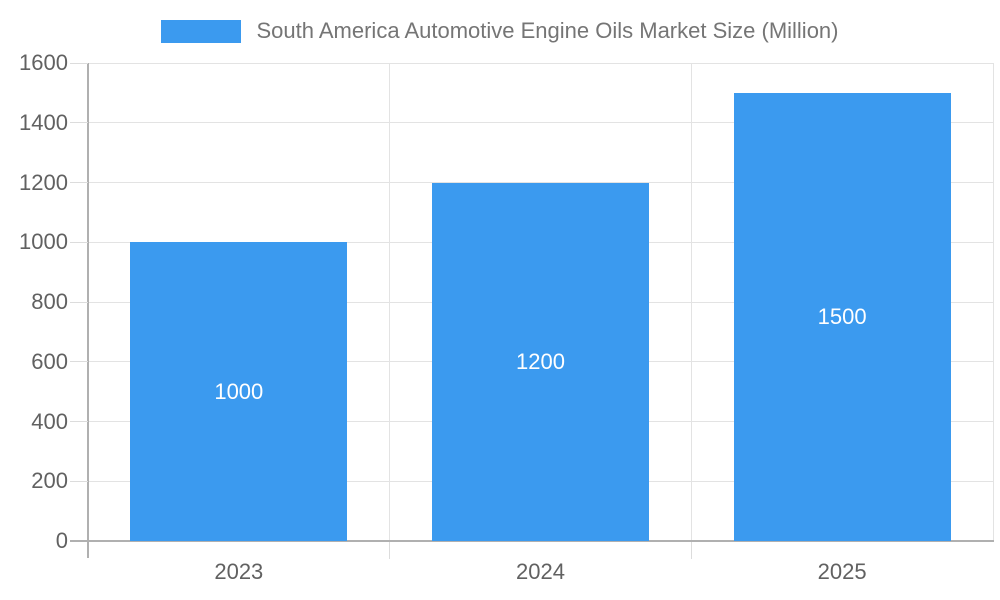  What do you see at coordinates (43, 182) in the screenshot?
I see `y-tick-label: 1200` at bounding box center [43, 182].